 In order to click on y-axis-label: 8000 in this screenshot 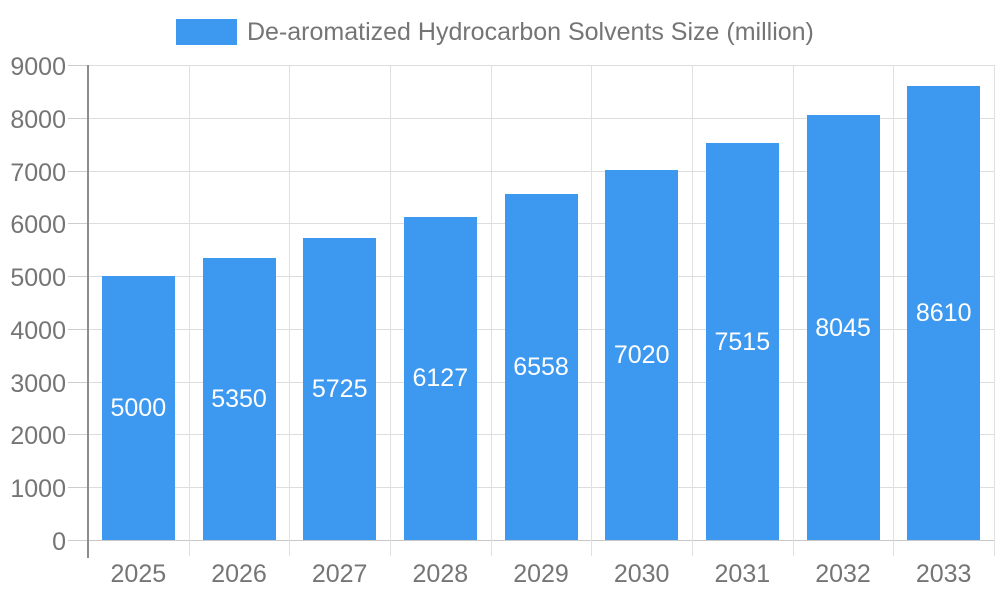, I will do `click(38, 120)`.